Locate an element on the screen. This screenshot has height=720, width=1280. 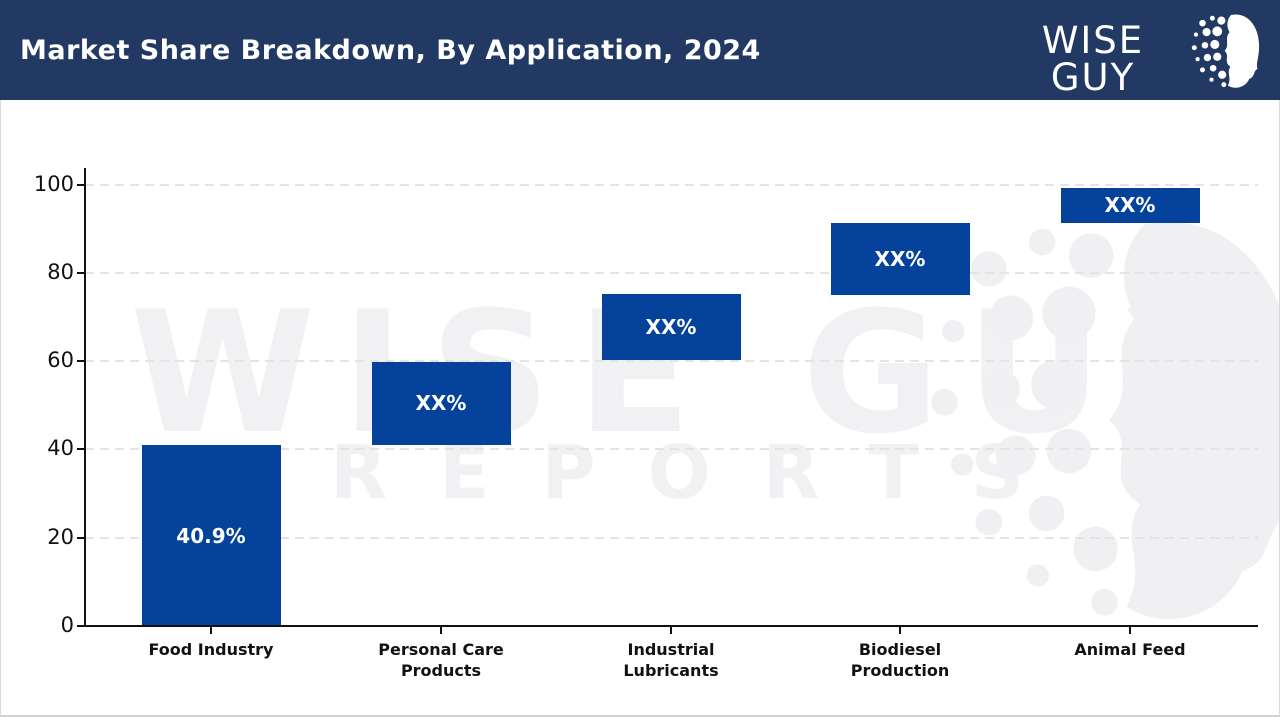
x-axis-line is located at coordinates (671, 626).